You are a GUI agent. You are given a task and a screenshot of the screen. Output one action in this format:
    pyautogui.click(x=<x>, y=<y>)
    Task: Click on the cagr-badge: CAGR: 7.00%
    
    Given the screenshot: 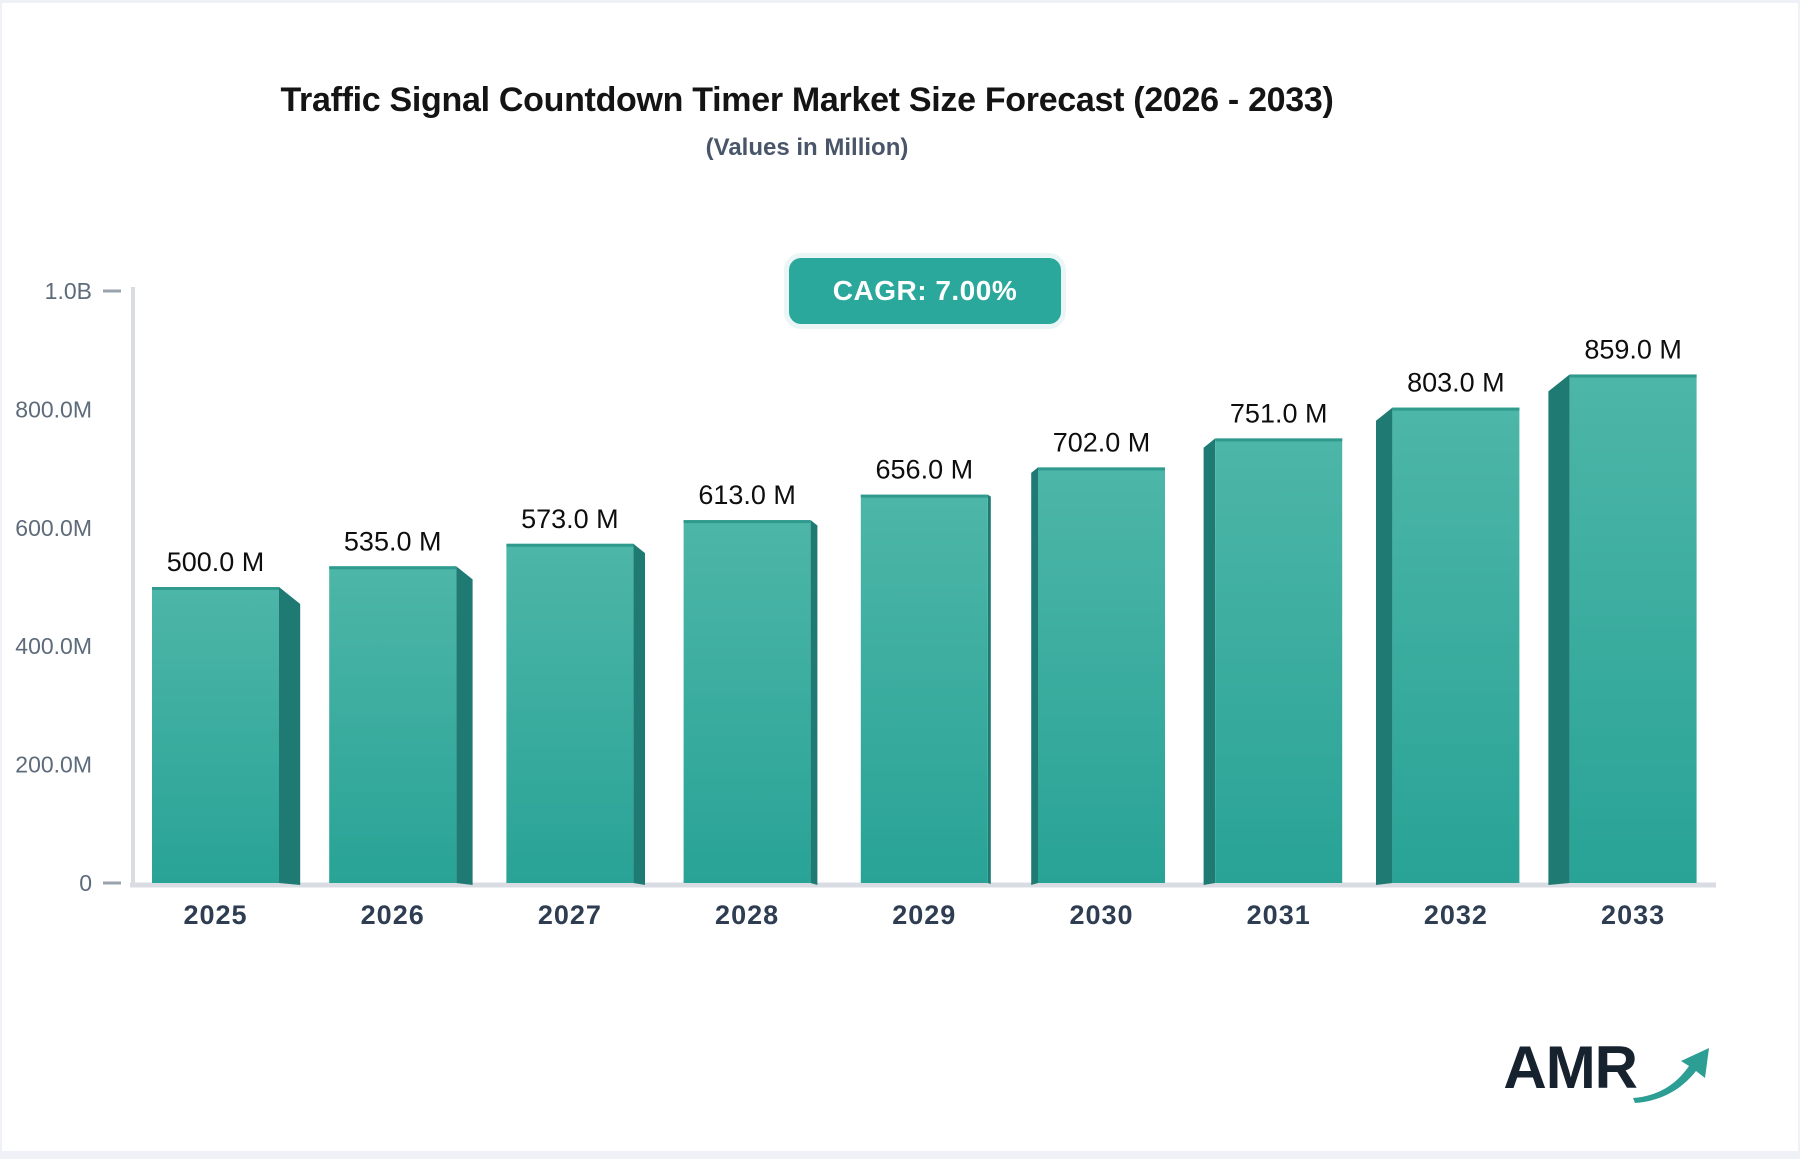 What is the action you would take?
    pyautogui.click(x=925, y=291)
    